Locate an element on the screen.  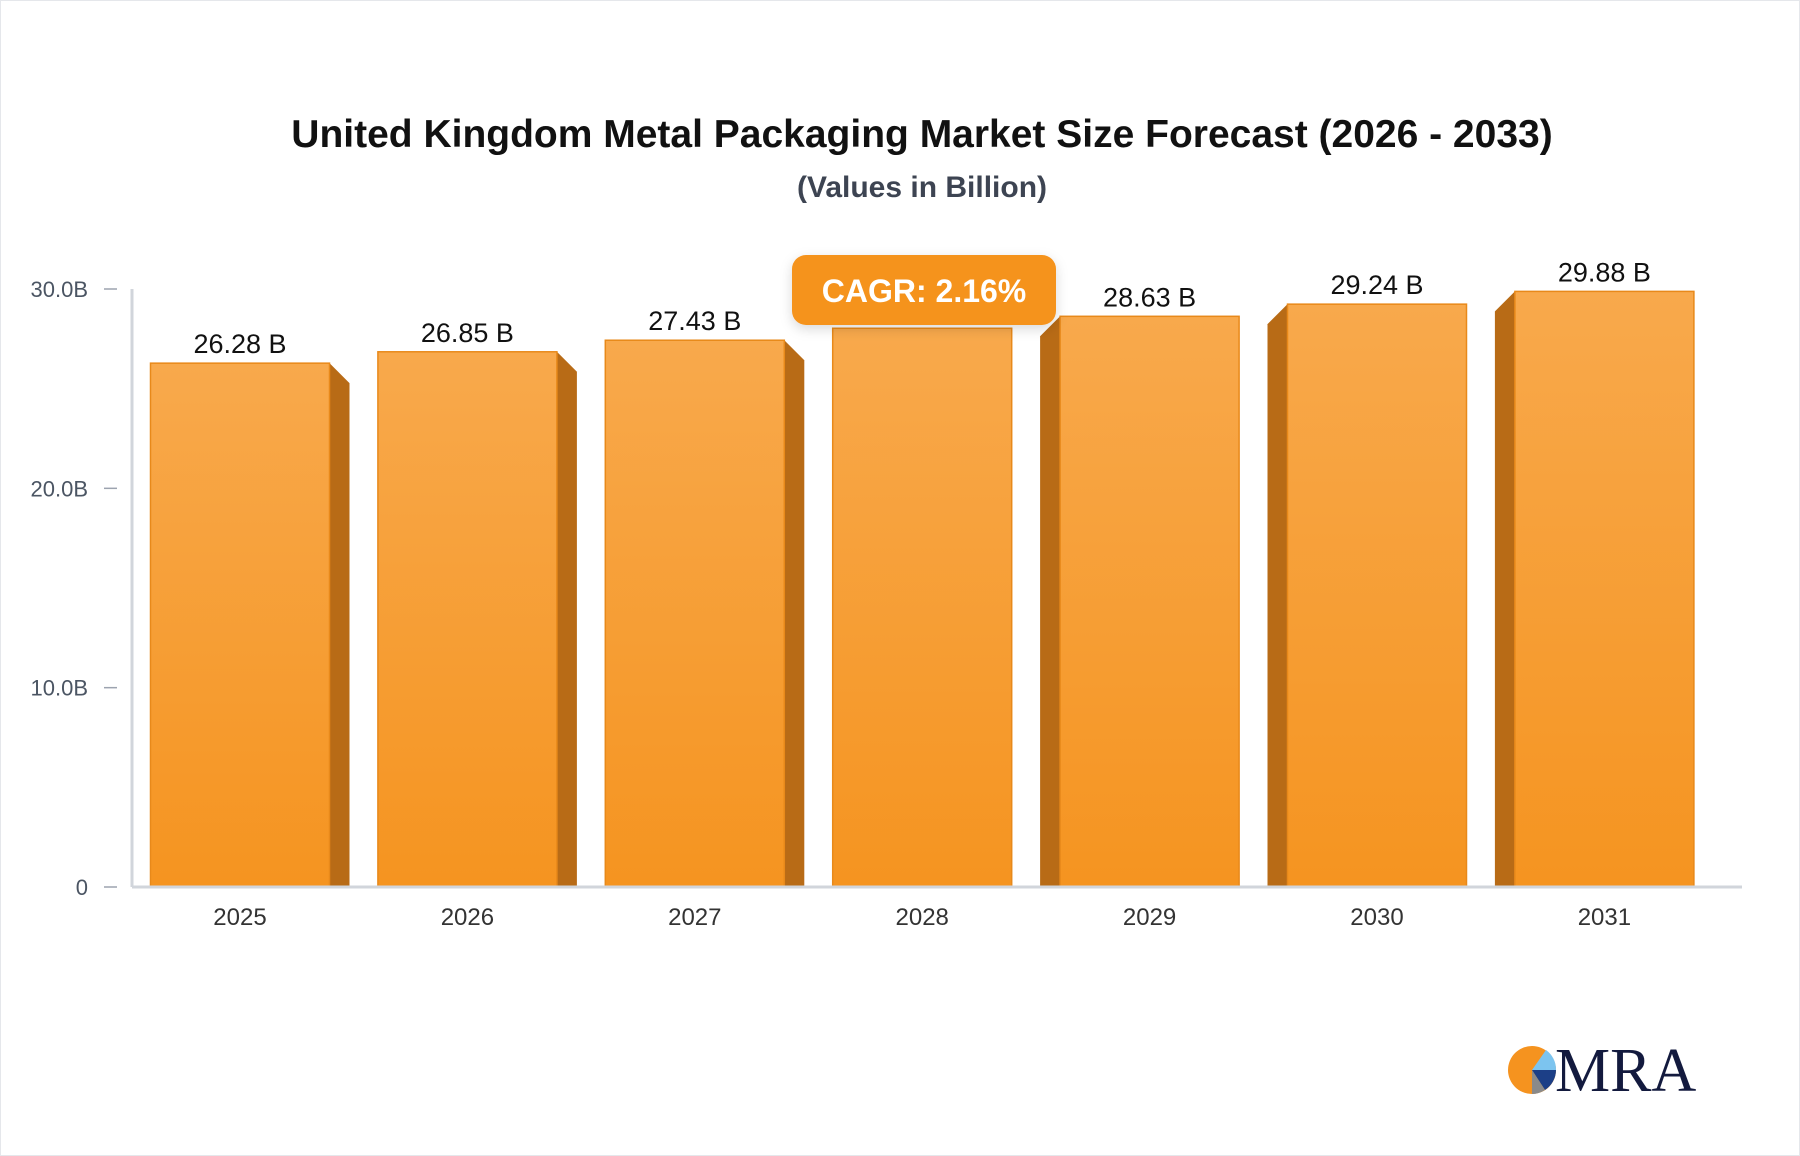
bar-2030 is located at coordinates (1367, 595).